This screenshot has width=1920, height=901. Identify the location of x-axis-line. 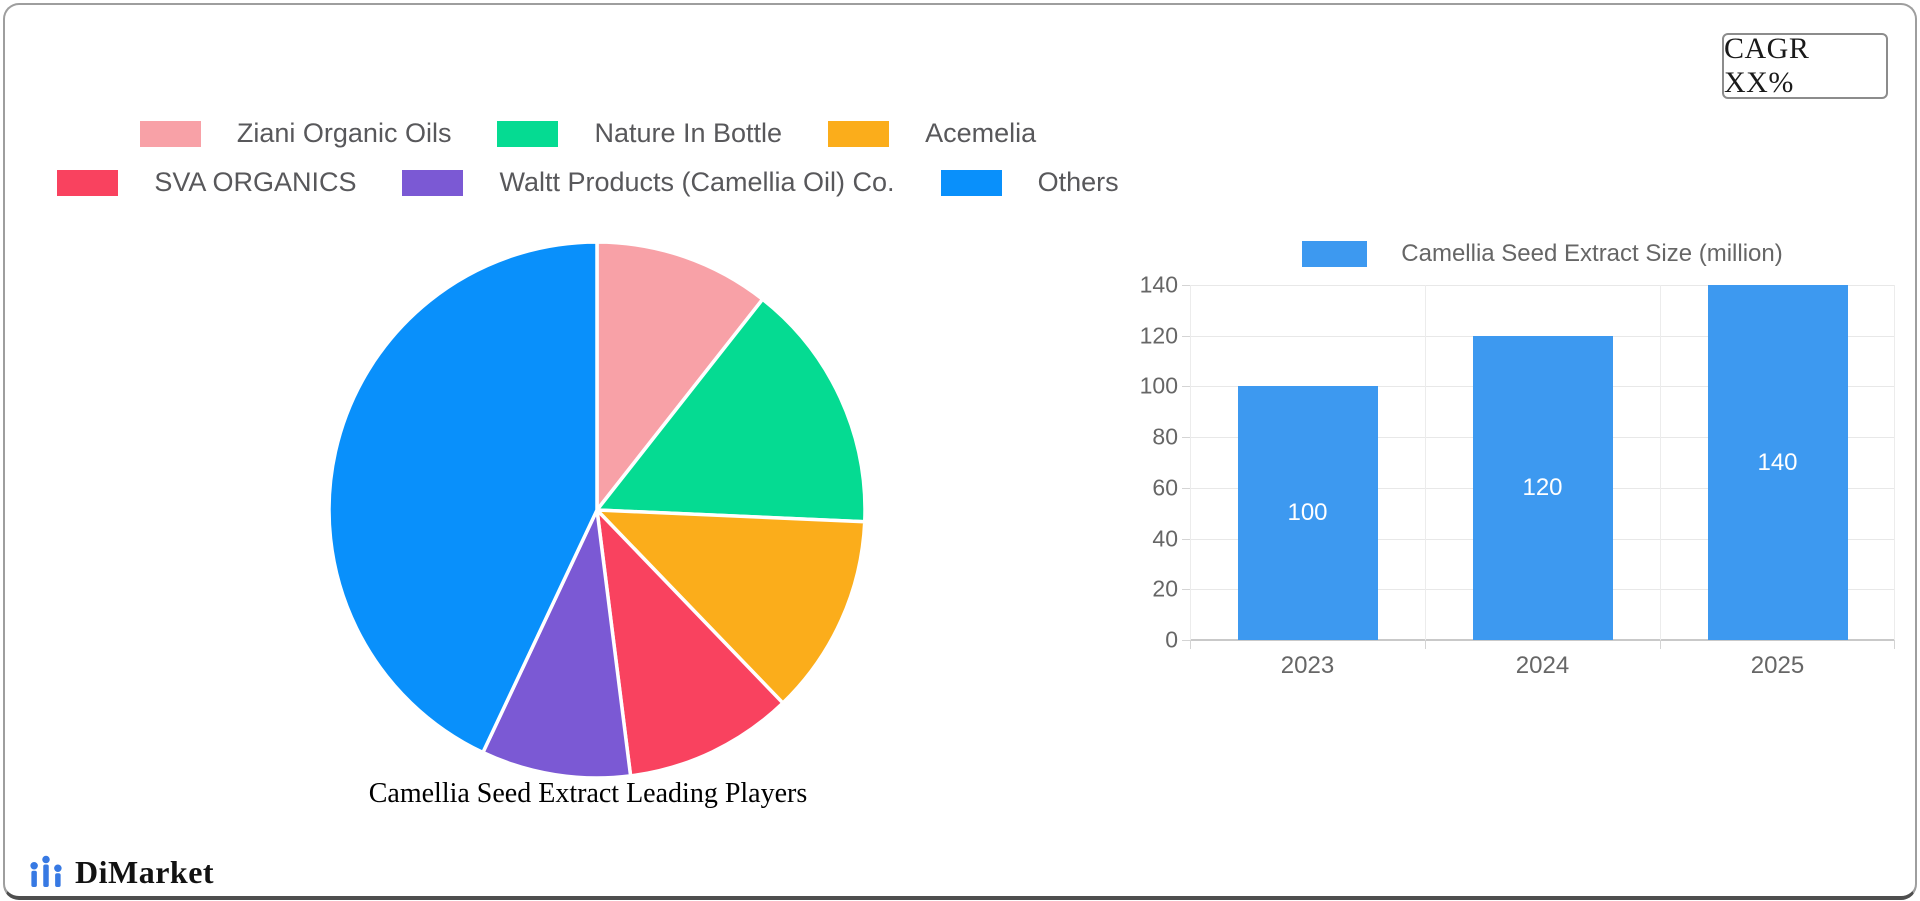
(1542, 640).